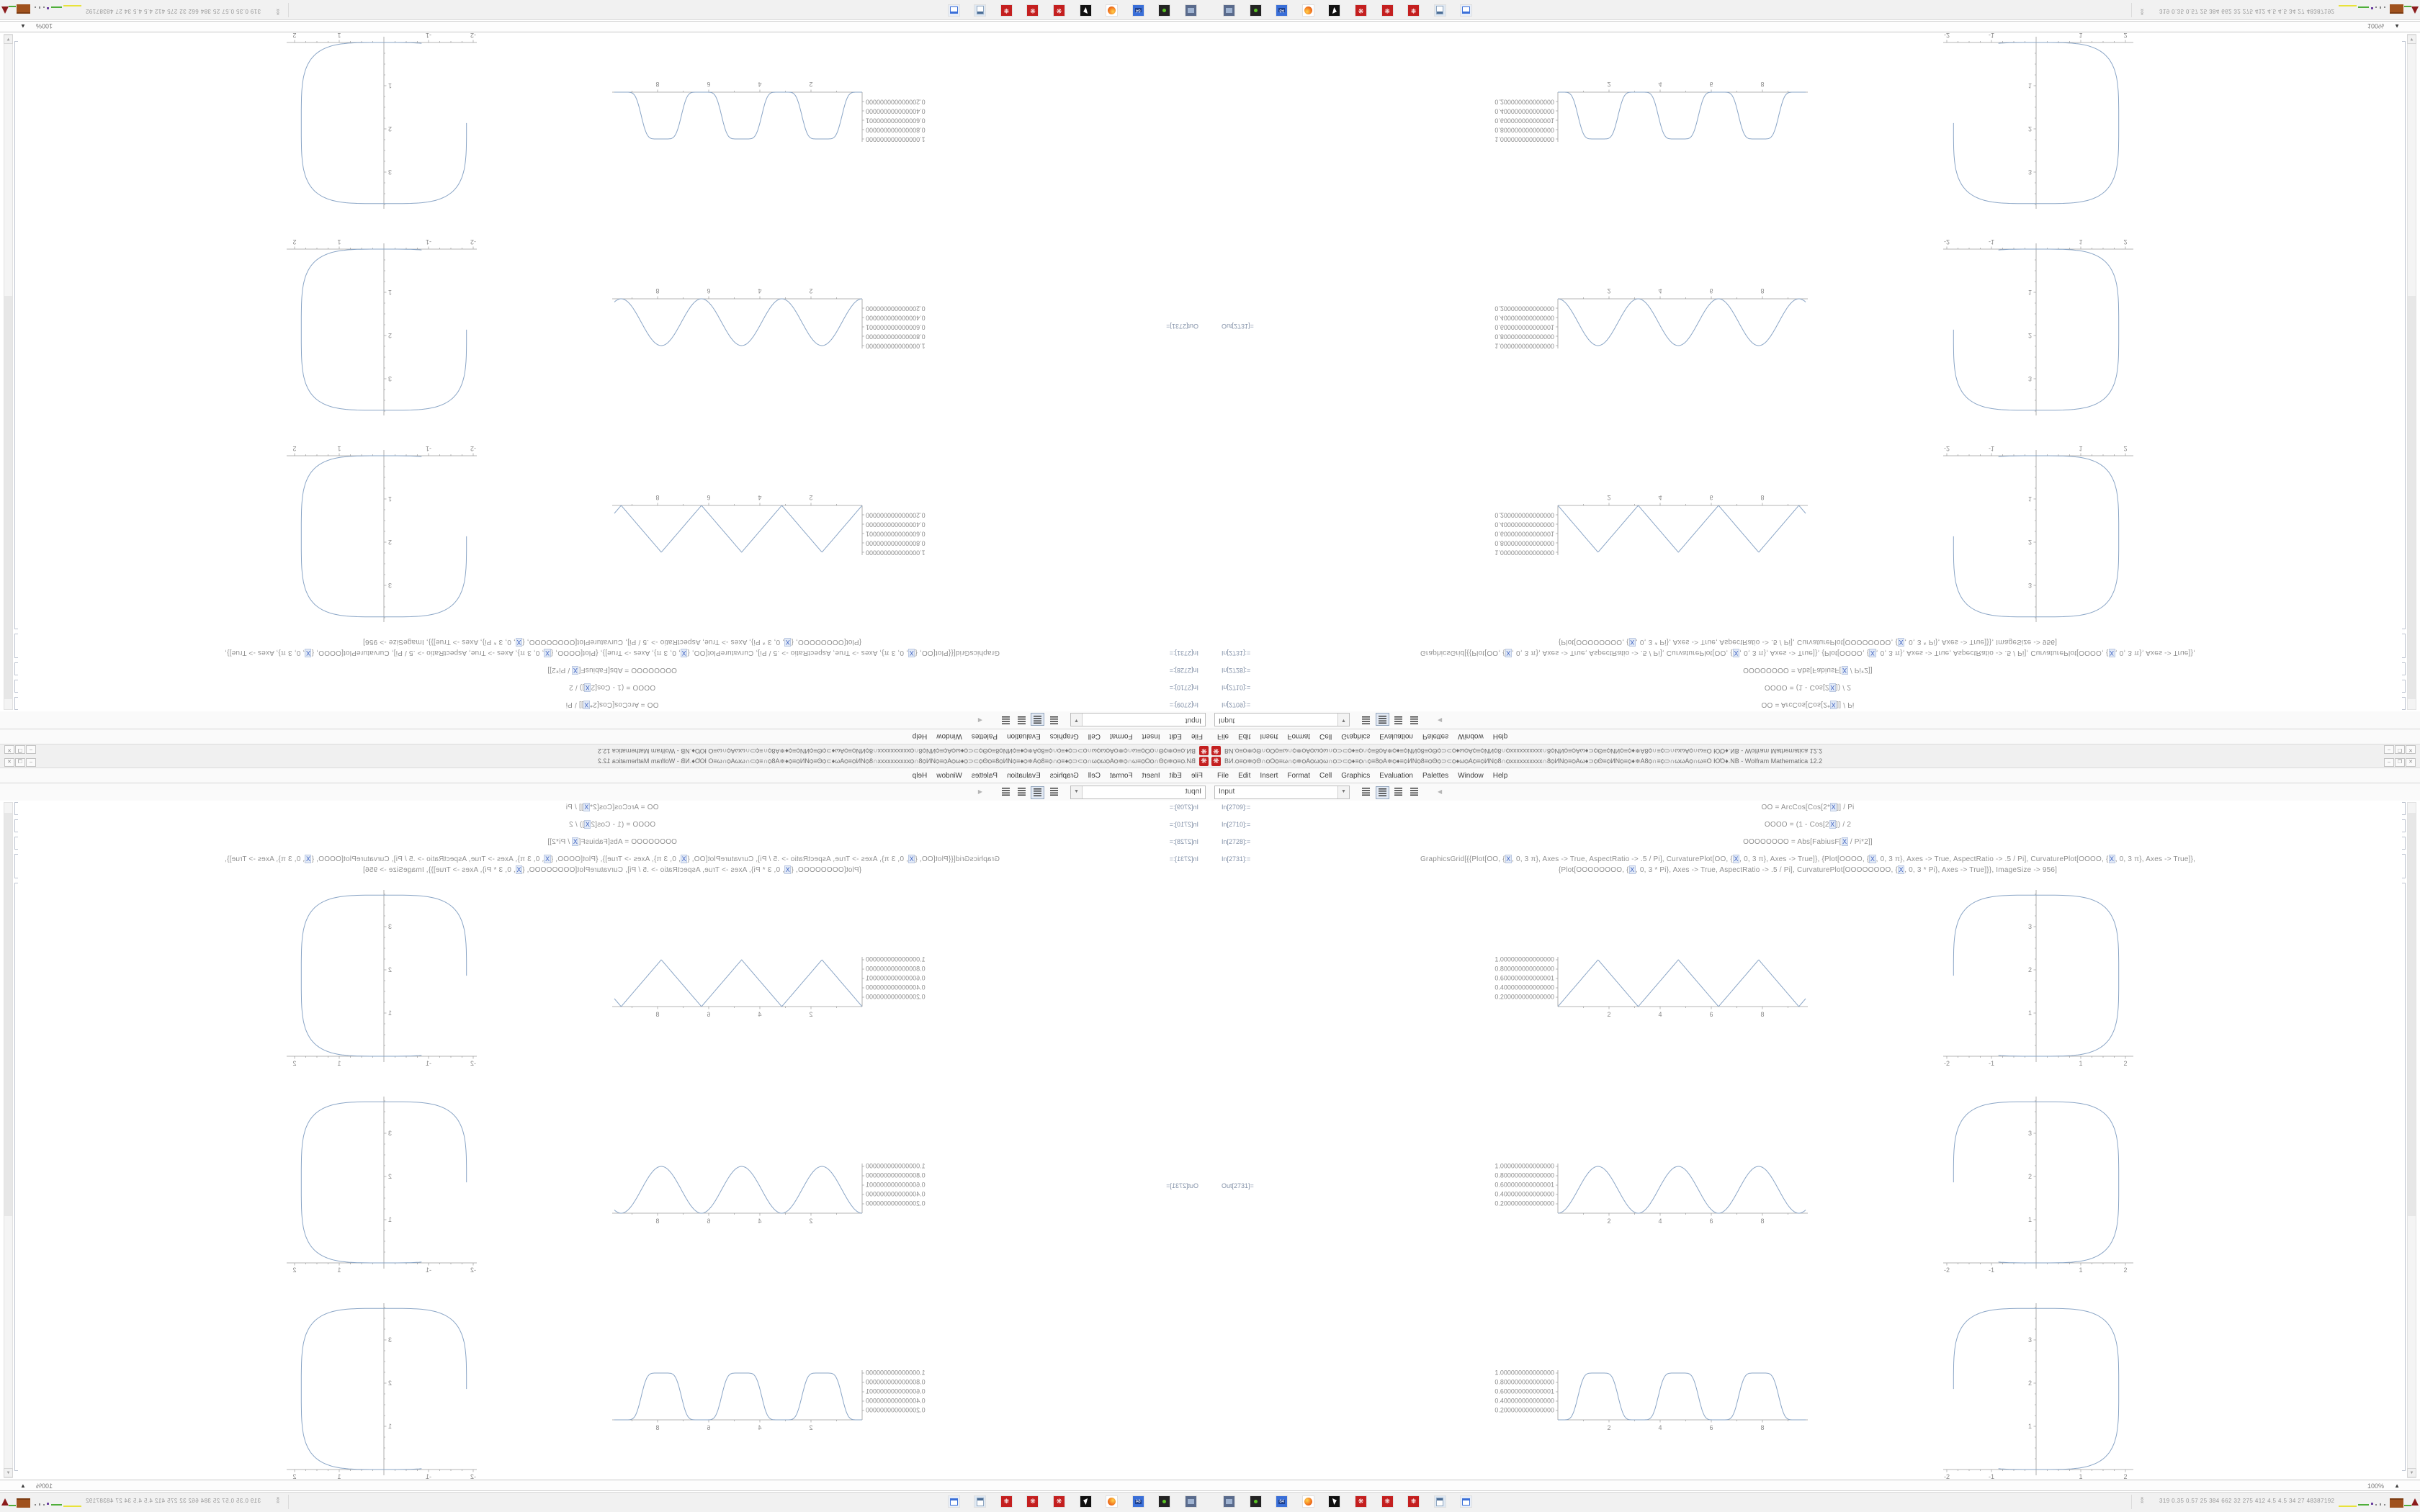 This screenshot has height=1512, width=2420. What do you see at coordinates (1037, 792) in the screenshot?
I see `justify-center-button` at bounding box center [1037, 792].